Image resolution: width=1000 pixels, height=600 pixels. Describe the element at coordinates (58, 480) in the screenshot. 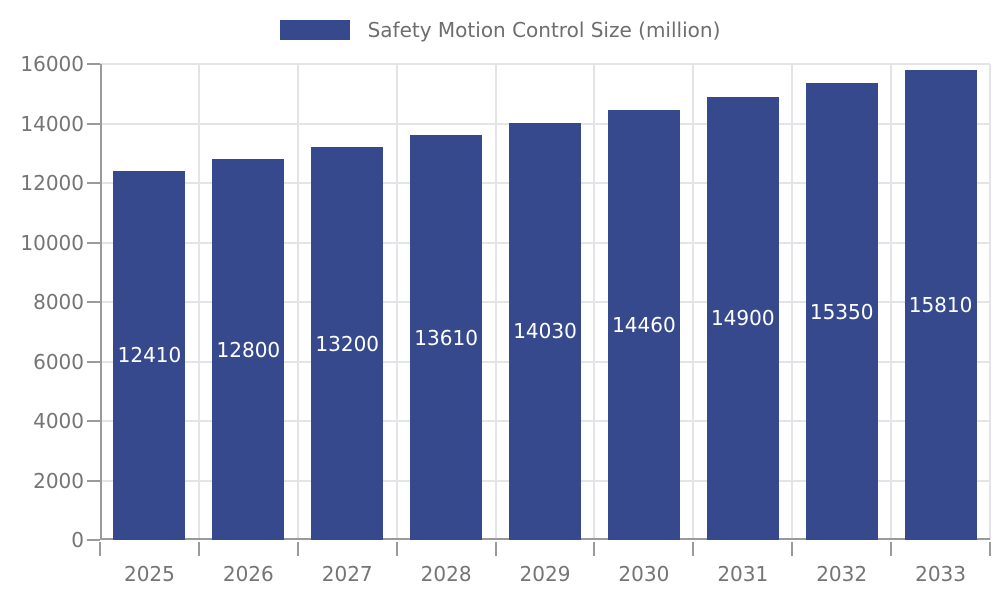

I see `y-axis-label: 2000` at that location.